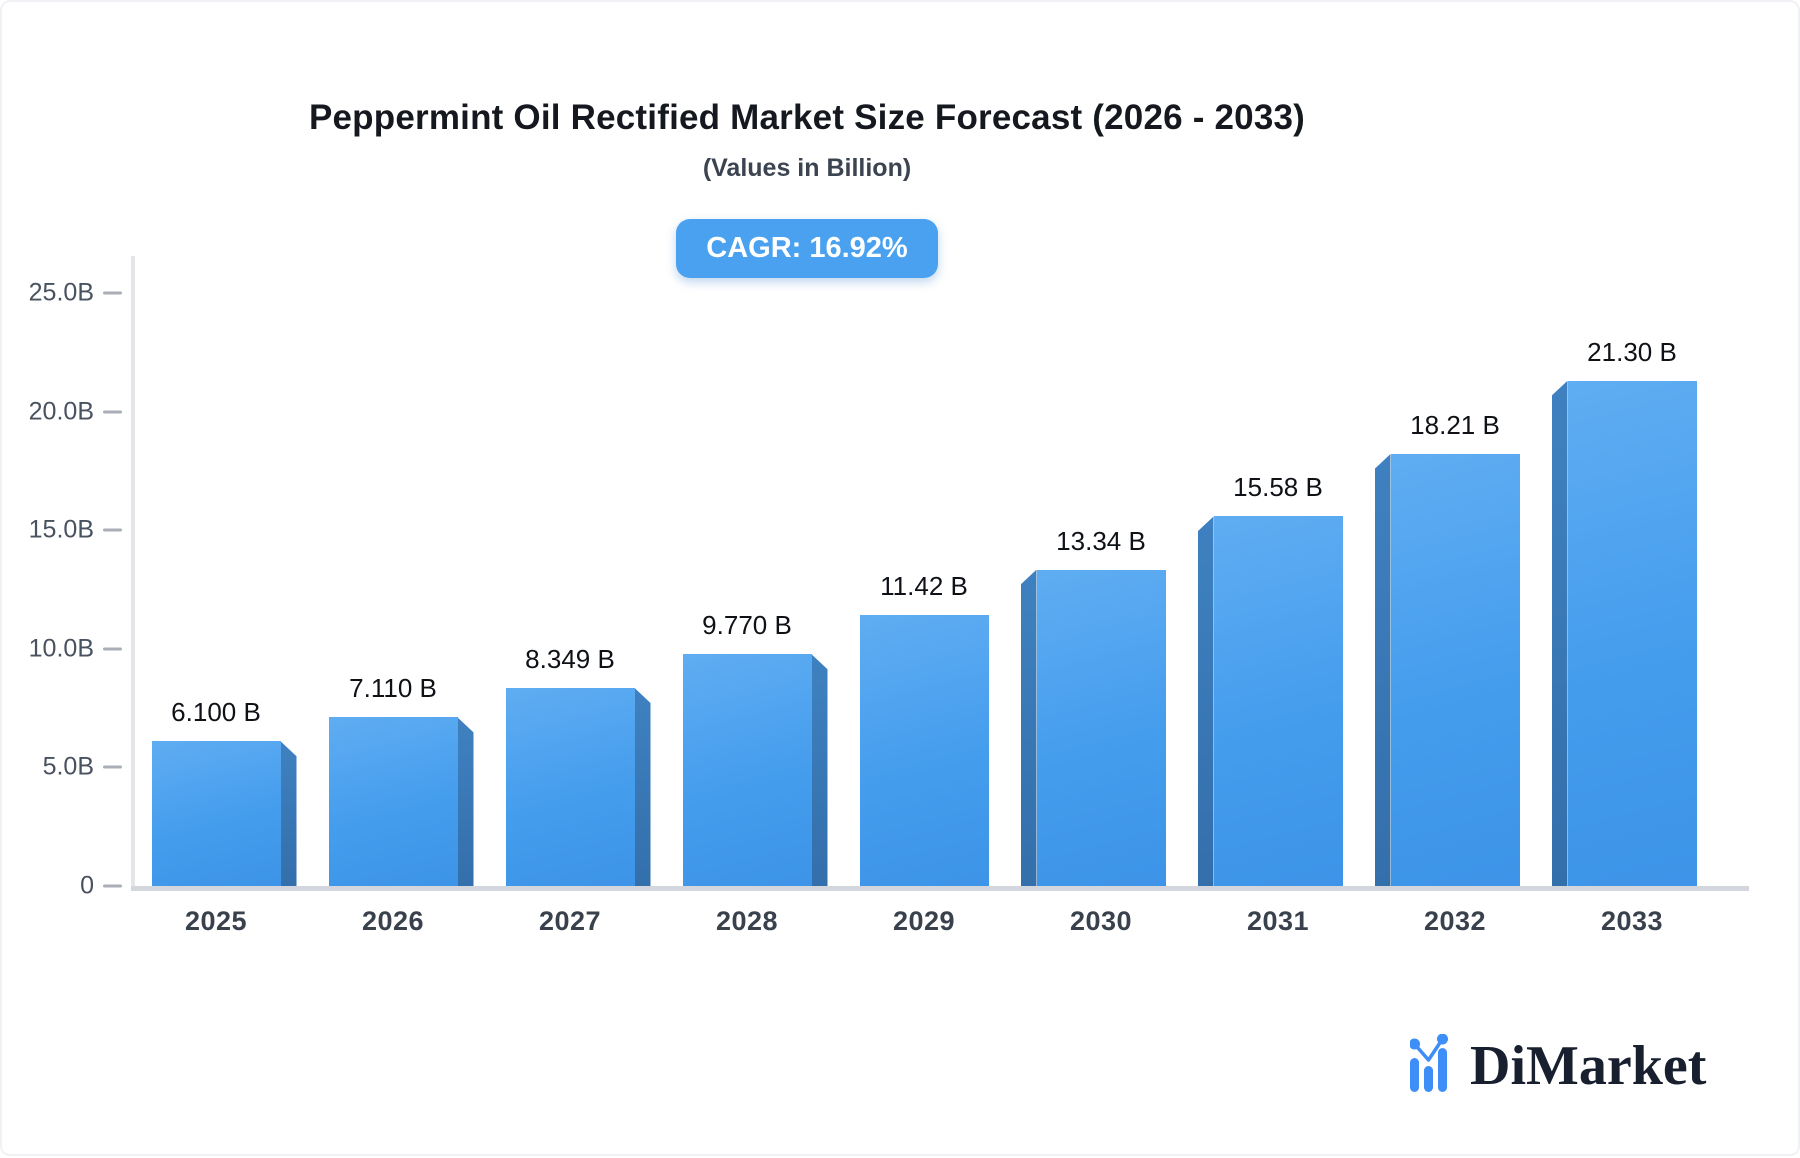  I want to click on x-axis-label-2027: 2027, so click(570, 921).